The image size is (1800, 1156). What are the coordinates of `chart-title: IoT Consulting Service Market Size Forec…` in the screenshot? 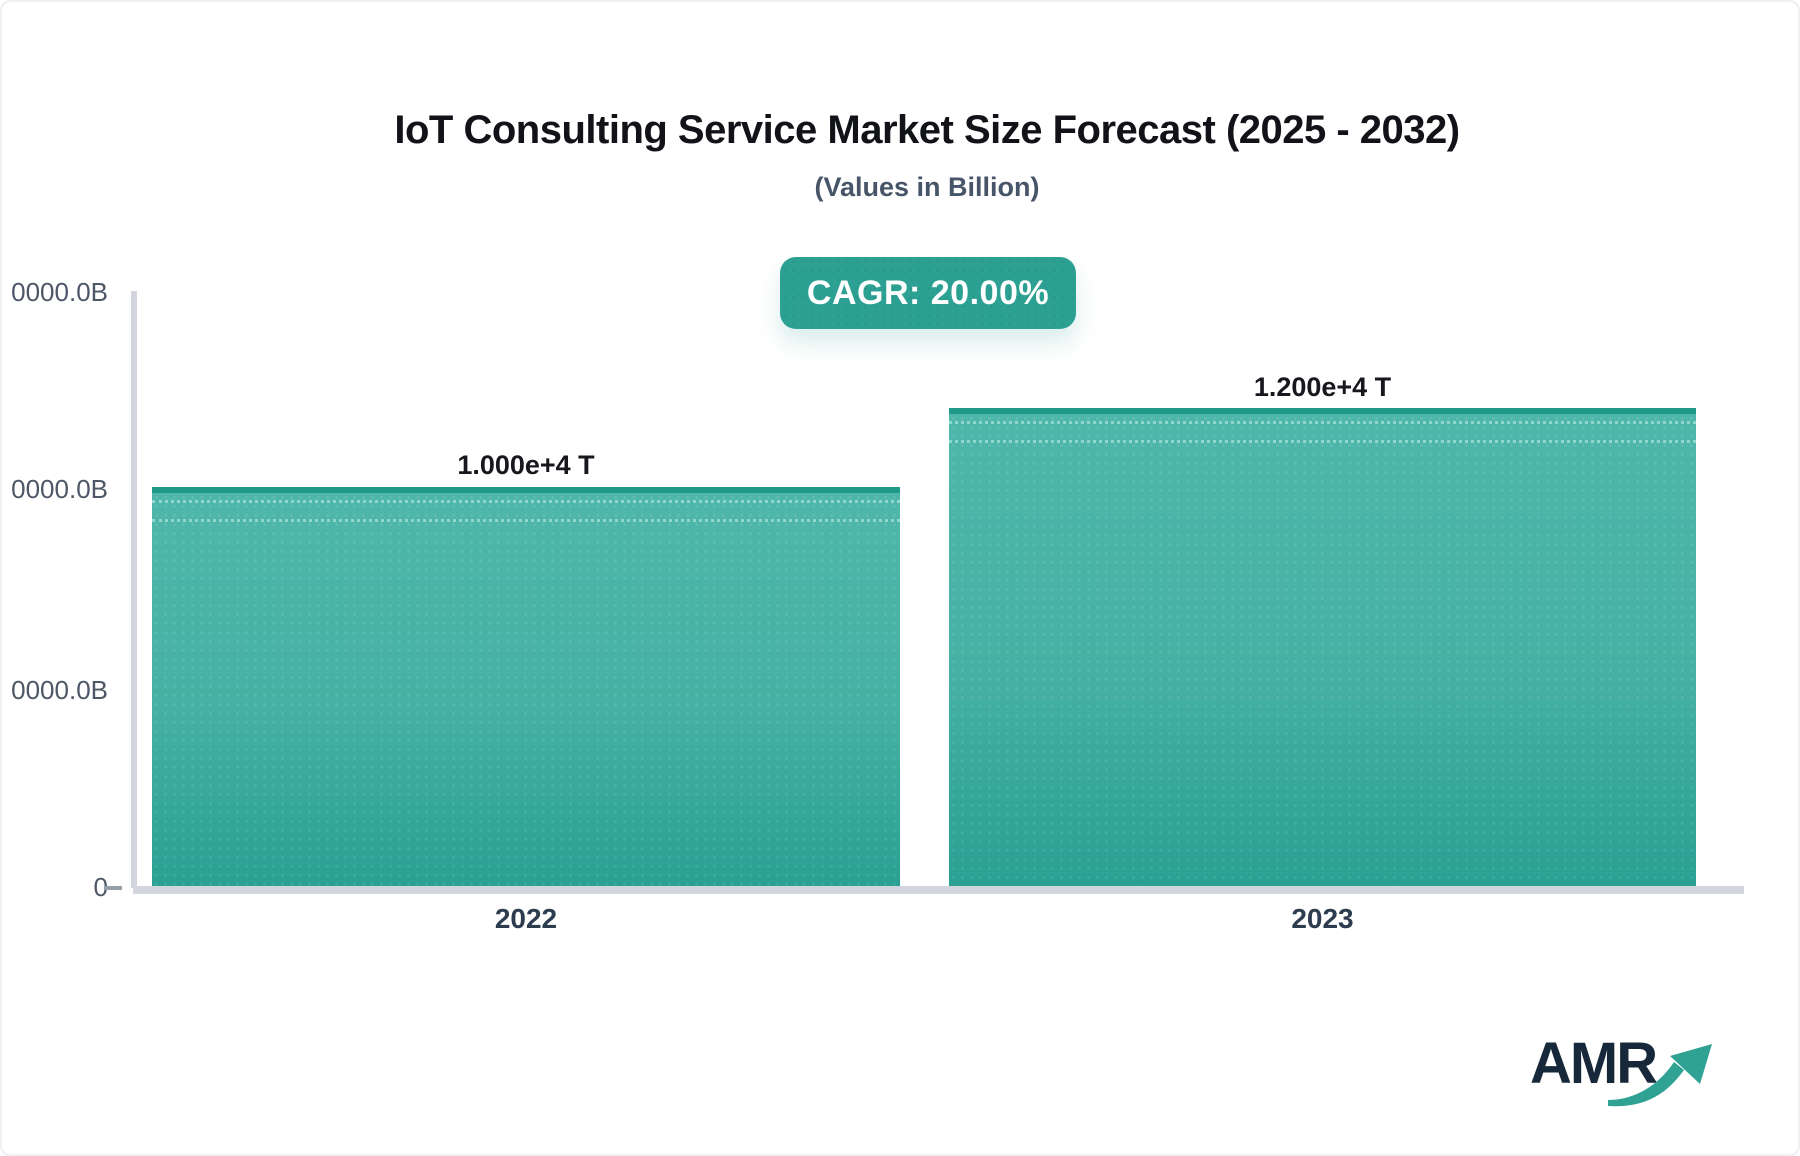 It's located at (927, 130).